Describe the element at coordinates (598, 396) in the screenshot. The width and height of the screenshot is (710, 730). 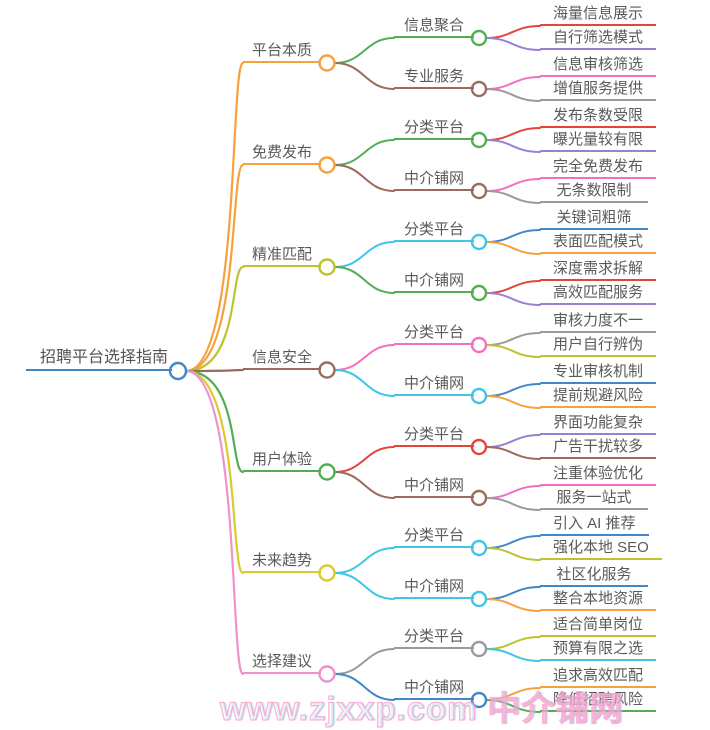
I see `leaf-node-label: 提前规避风险` at that location.